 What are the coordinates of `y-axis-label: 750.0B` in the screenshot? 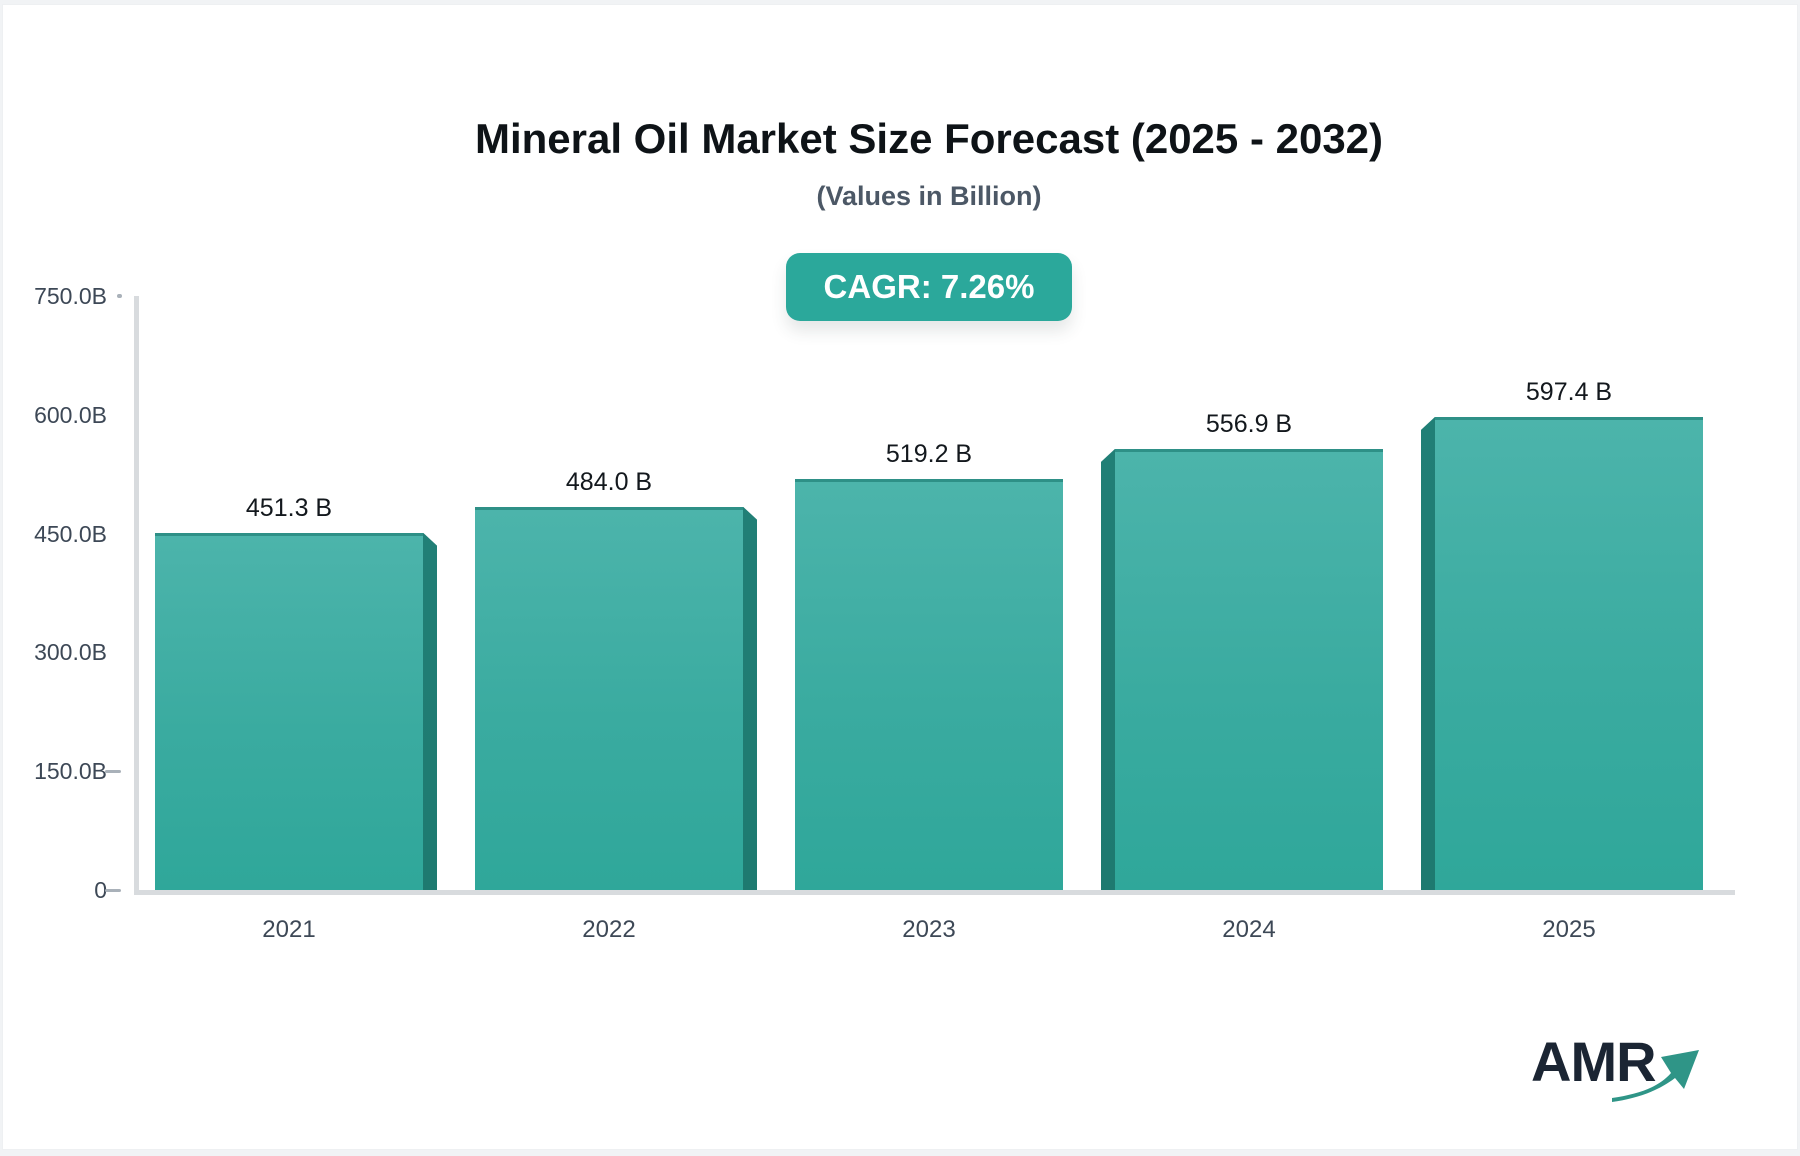 It's located at (70, 296).